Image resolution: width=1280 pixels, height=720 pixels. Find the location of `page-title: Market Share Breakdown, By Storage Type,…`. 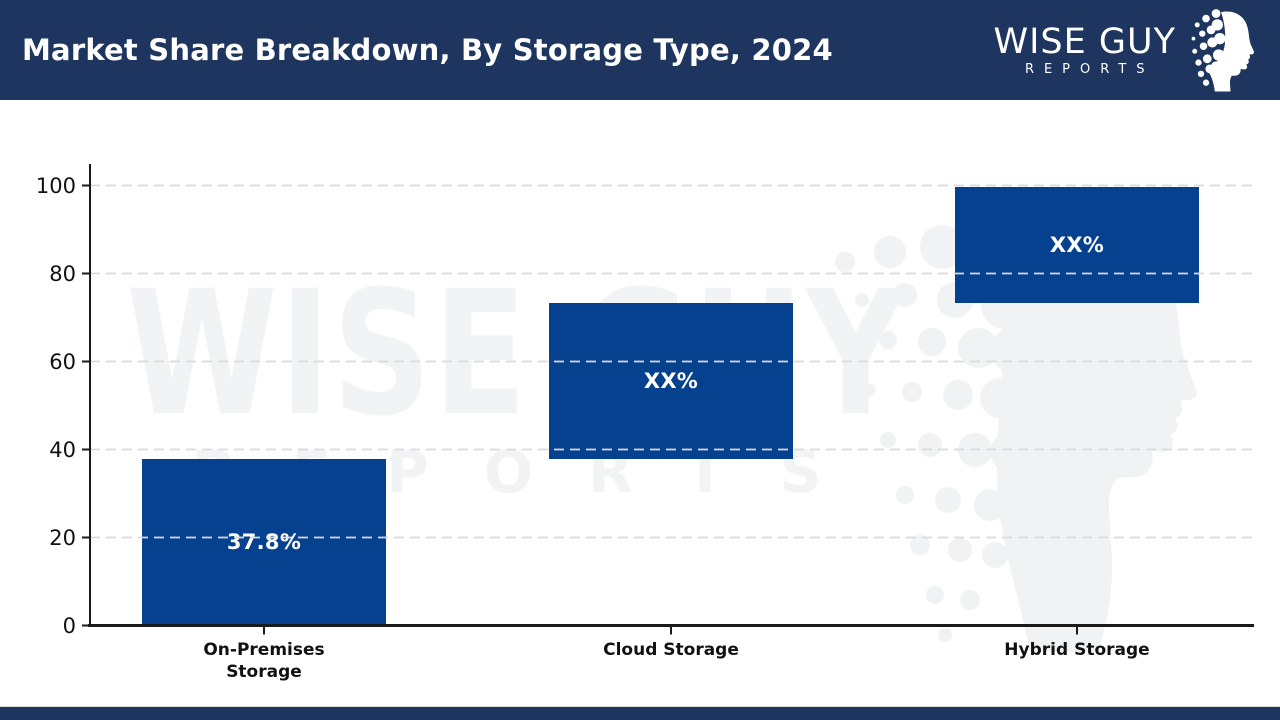

page-title: Market Share Breakdown, By Storage Type,… is located at coordinates (427, 50).